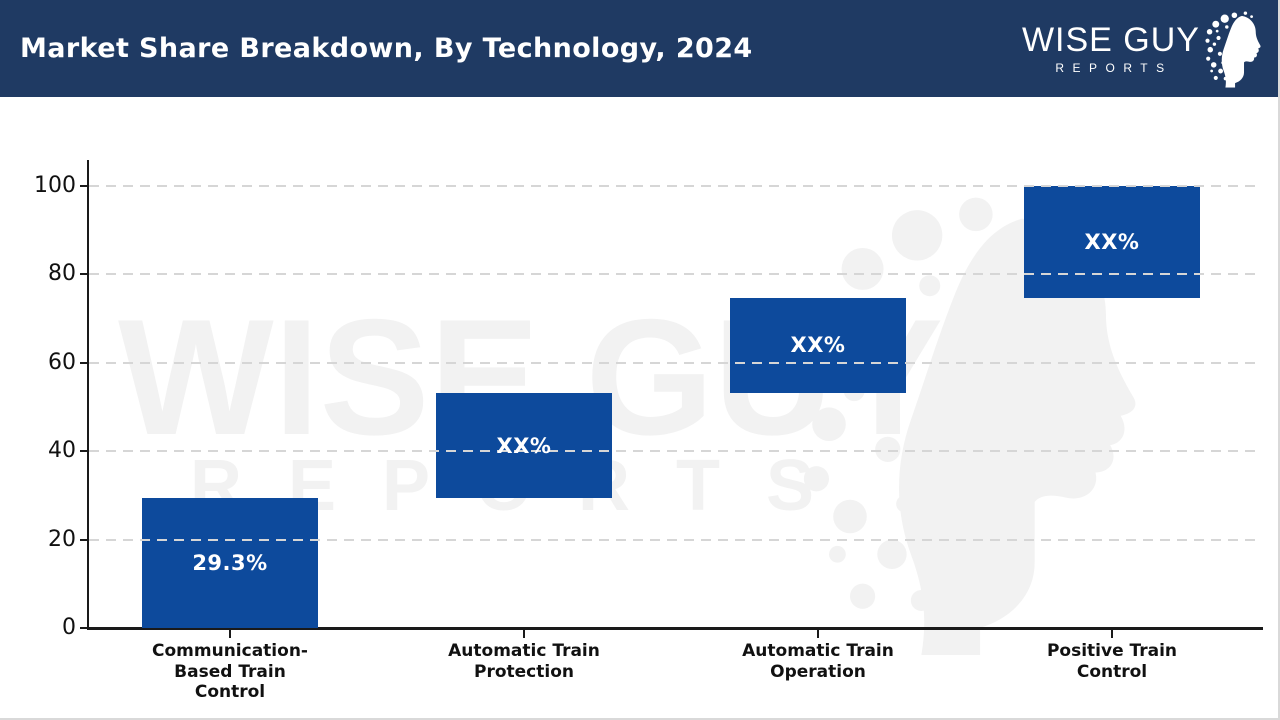 This screenshot has height=720, width=1280. I want to click on bar-segment: 29.3%, so click(230, 563).